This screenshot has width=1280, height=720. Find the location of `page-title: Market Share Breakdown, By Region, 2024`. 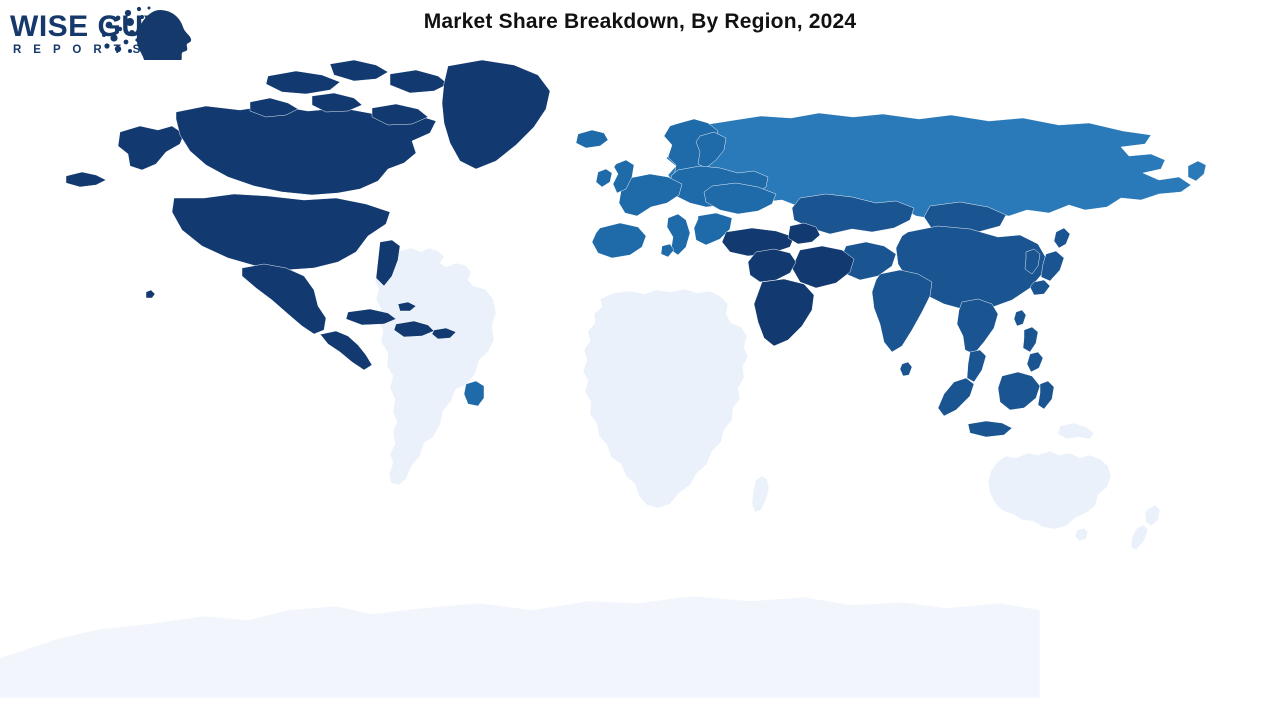

page-title: Market Share Breakdown, By Region, 2024 is located at coordinates (640, 21).